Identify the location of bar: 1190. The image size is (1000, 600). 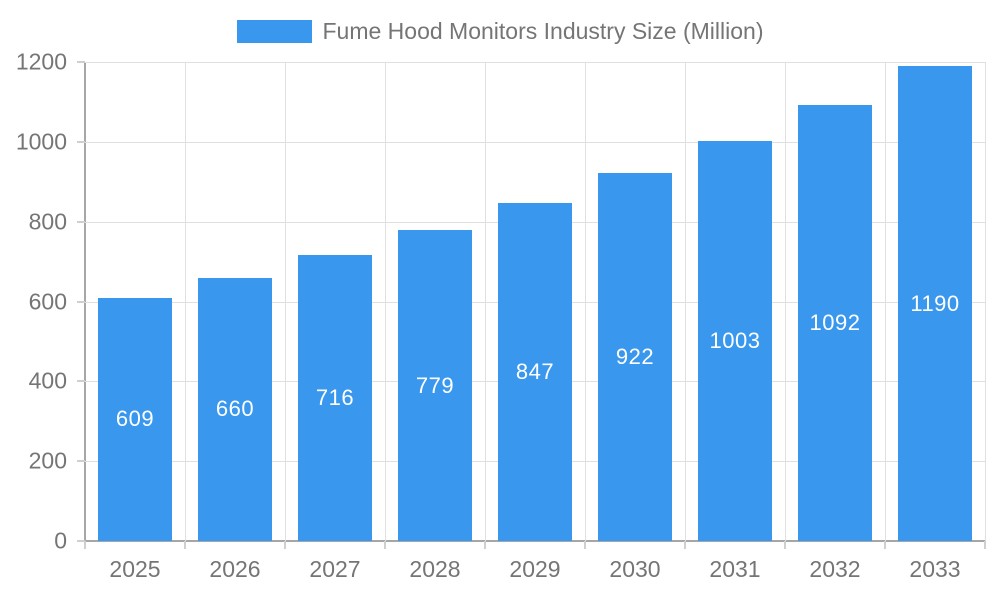
(935, 303).